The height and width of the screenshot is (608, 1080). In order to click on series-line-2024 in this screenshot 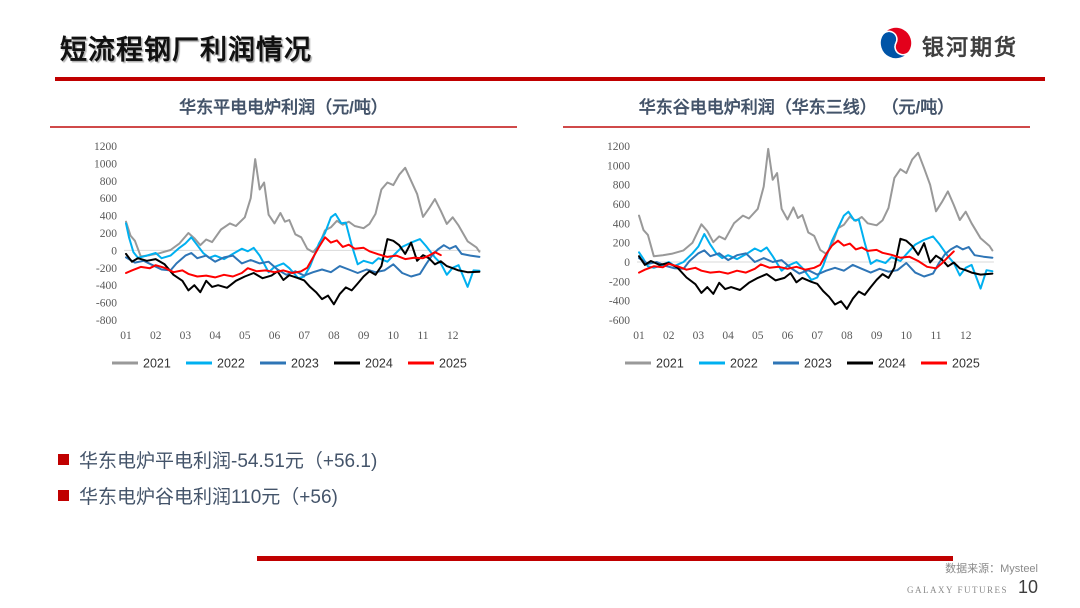, I will do `click(816, 273)`.